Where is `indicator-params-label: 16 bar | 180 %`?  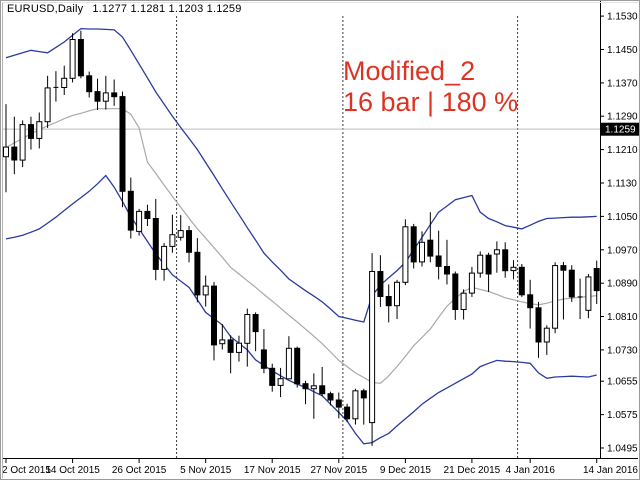 indicator-params-label: 16 bar | 180 % is located at coordinates (431, 102).